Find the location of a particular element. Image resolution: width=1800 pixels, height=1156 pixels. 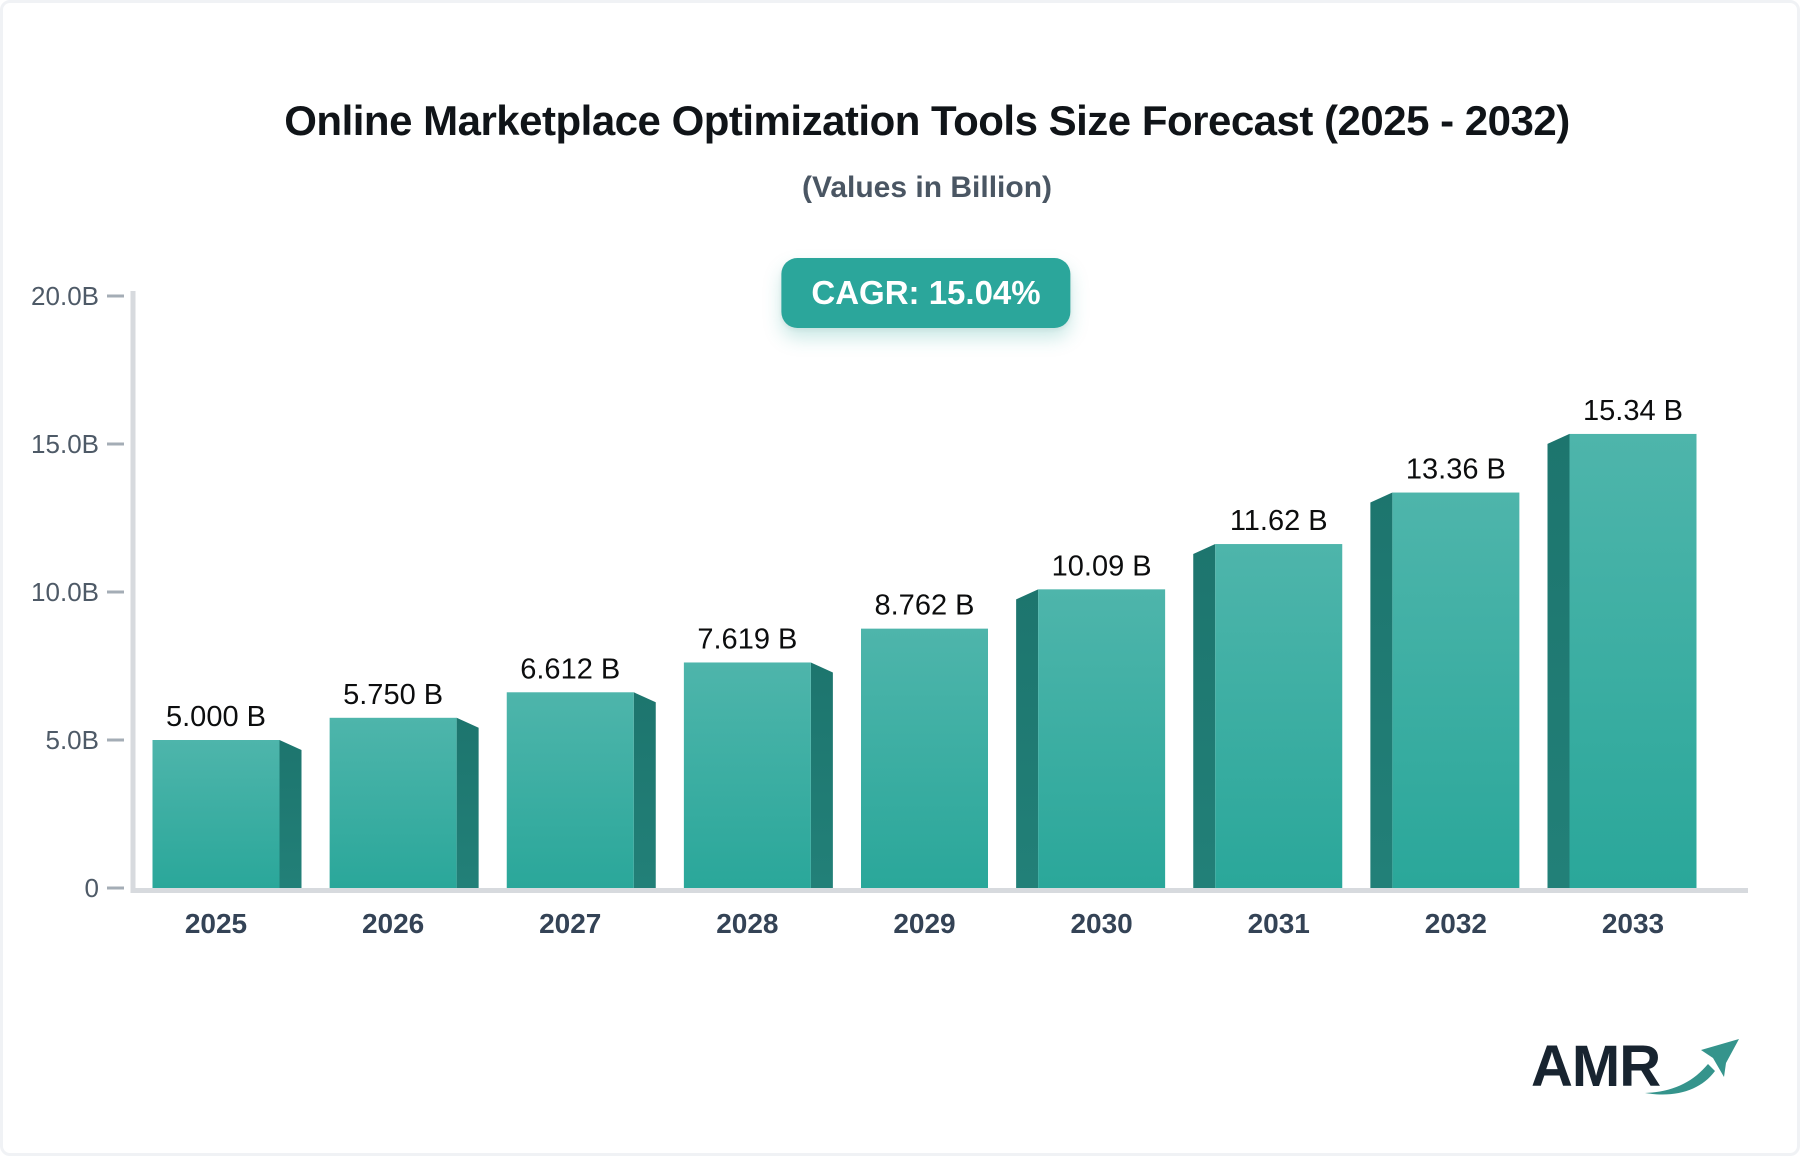

trending-up-arrow-icon is located at coordinates (1692, 1067).